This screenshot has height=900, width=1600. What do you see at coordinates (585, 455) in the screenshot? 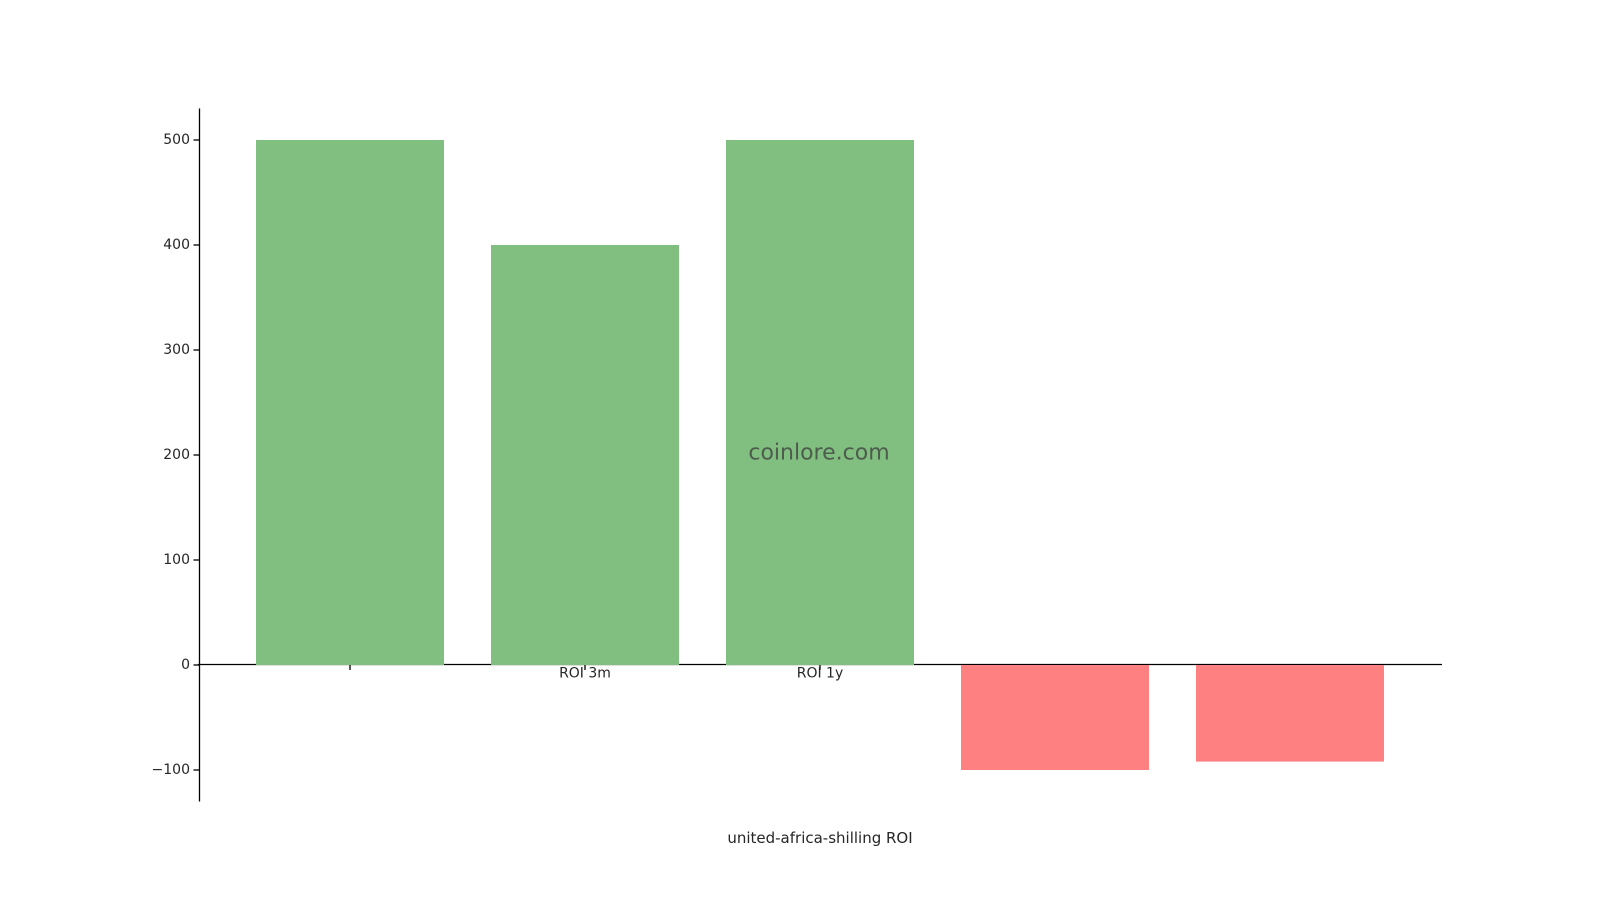
I see `bar-roi-3m` at bounding box center [585, 455].